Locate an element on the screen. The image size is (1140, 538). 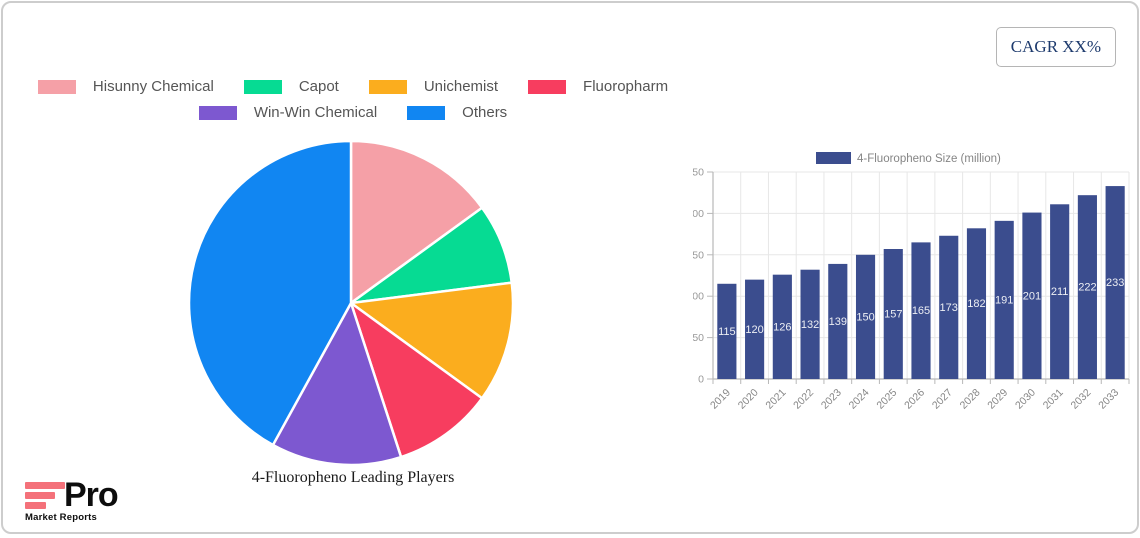
y-axis-tick-label: 150 is located at coordinates (698, 255).